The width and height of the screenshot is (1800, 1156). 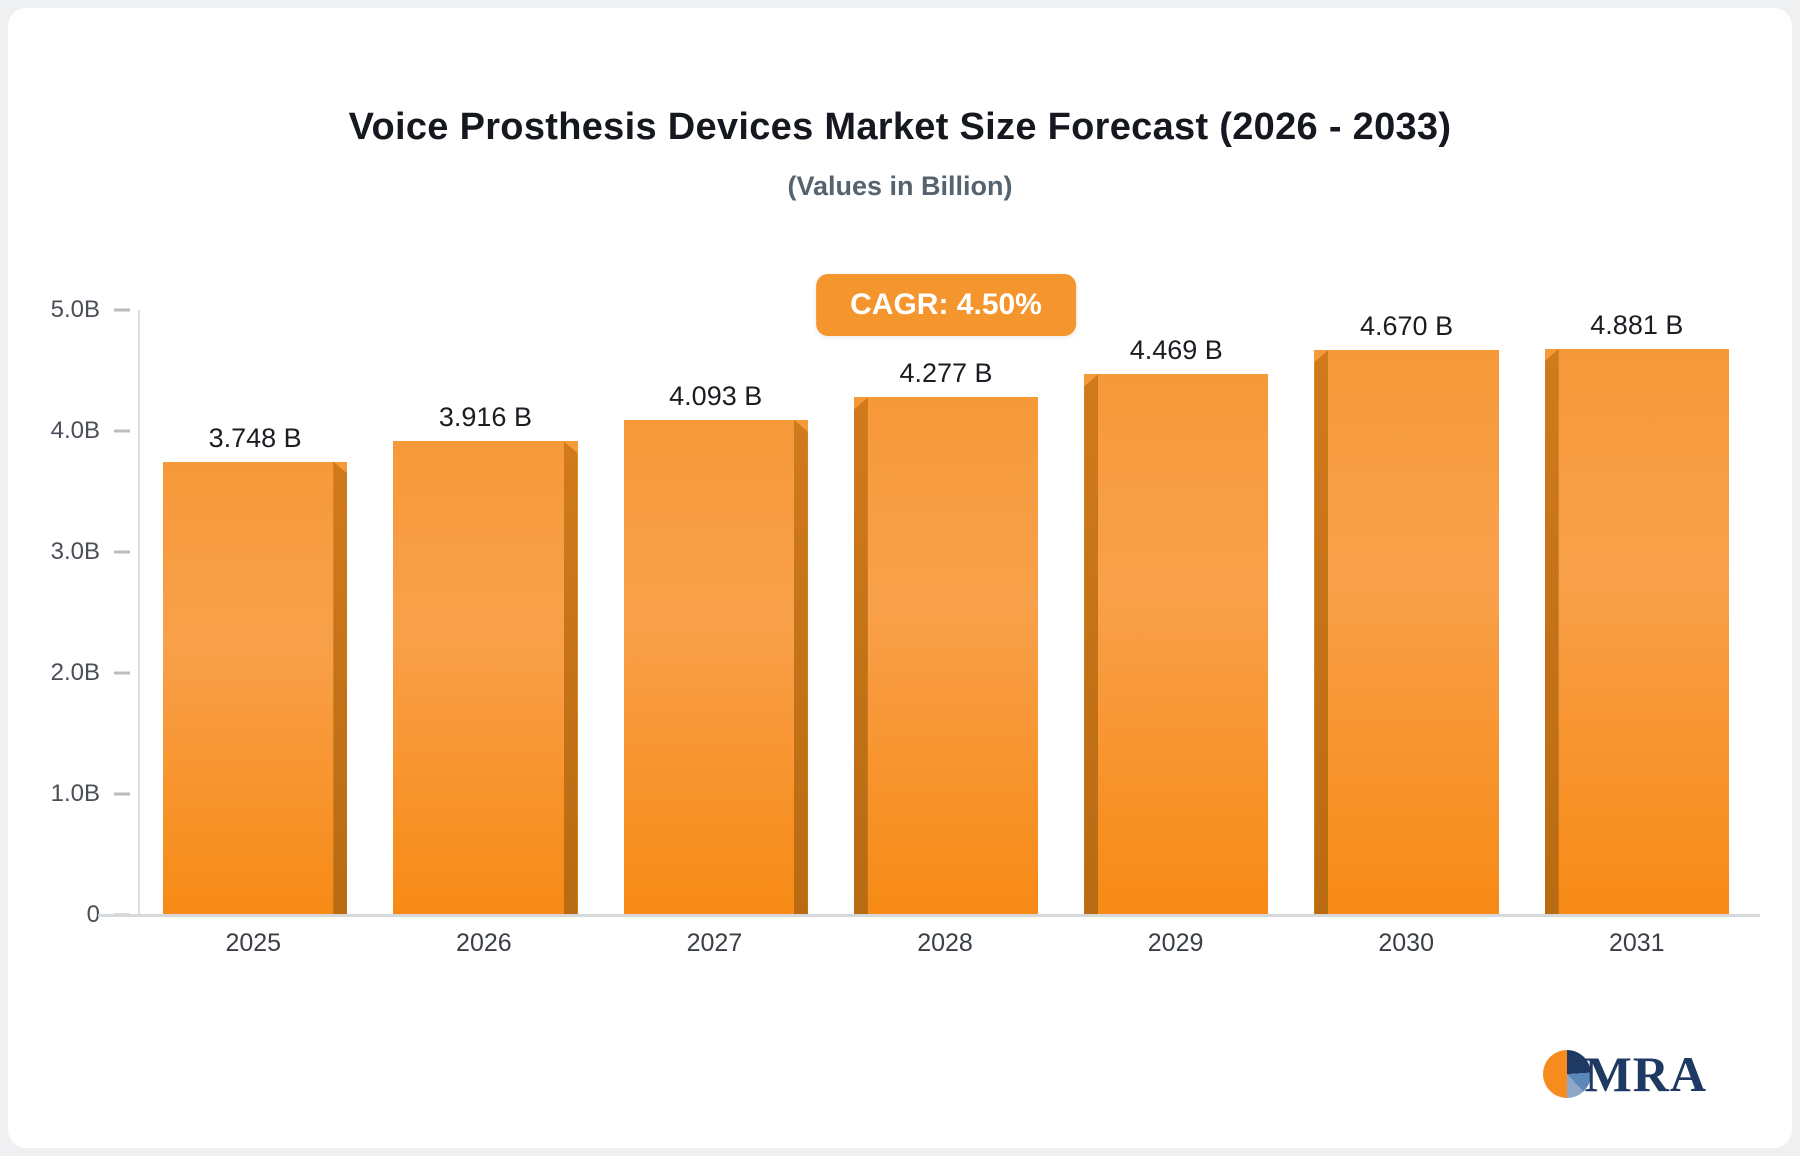 I want to click on bar-2031, so click(x=1636, y=632).